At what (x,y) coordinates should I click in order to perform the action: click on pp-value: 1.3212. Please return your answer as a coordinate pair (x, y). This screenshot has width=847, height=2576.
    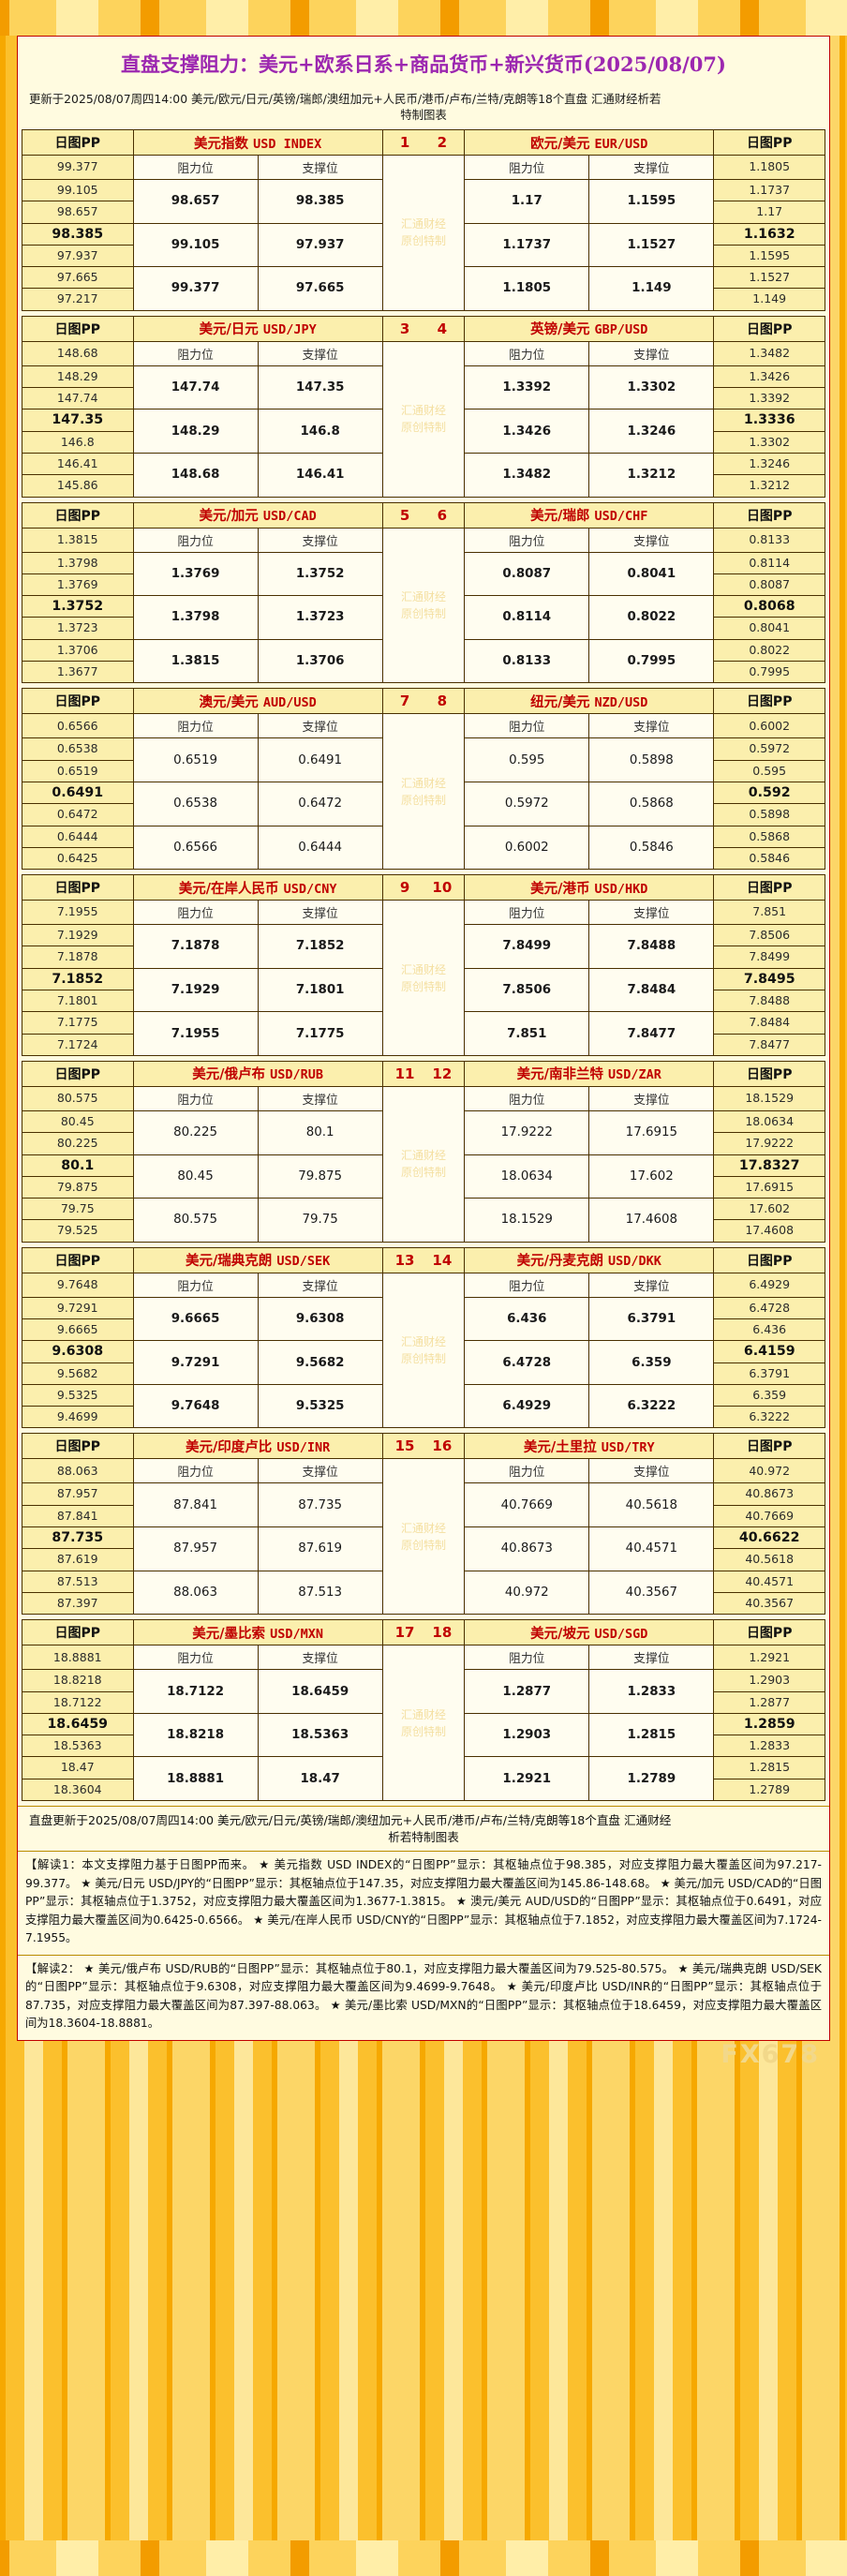
    Looking at the image, I should click on (769, 486).